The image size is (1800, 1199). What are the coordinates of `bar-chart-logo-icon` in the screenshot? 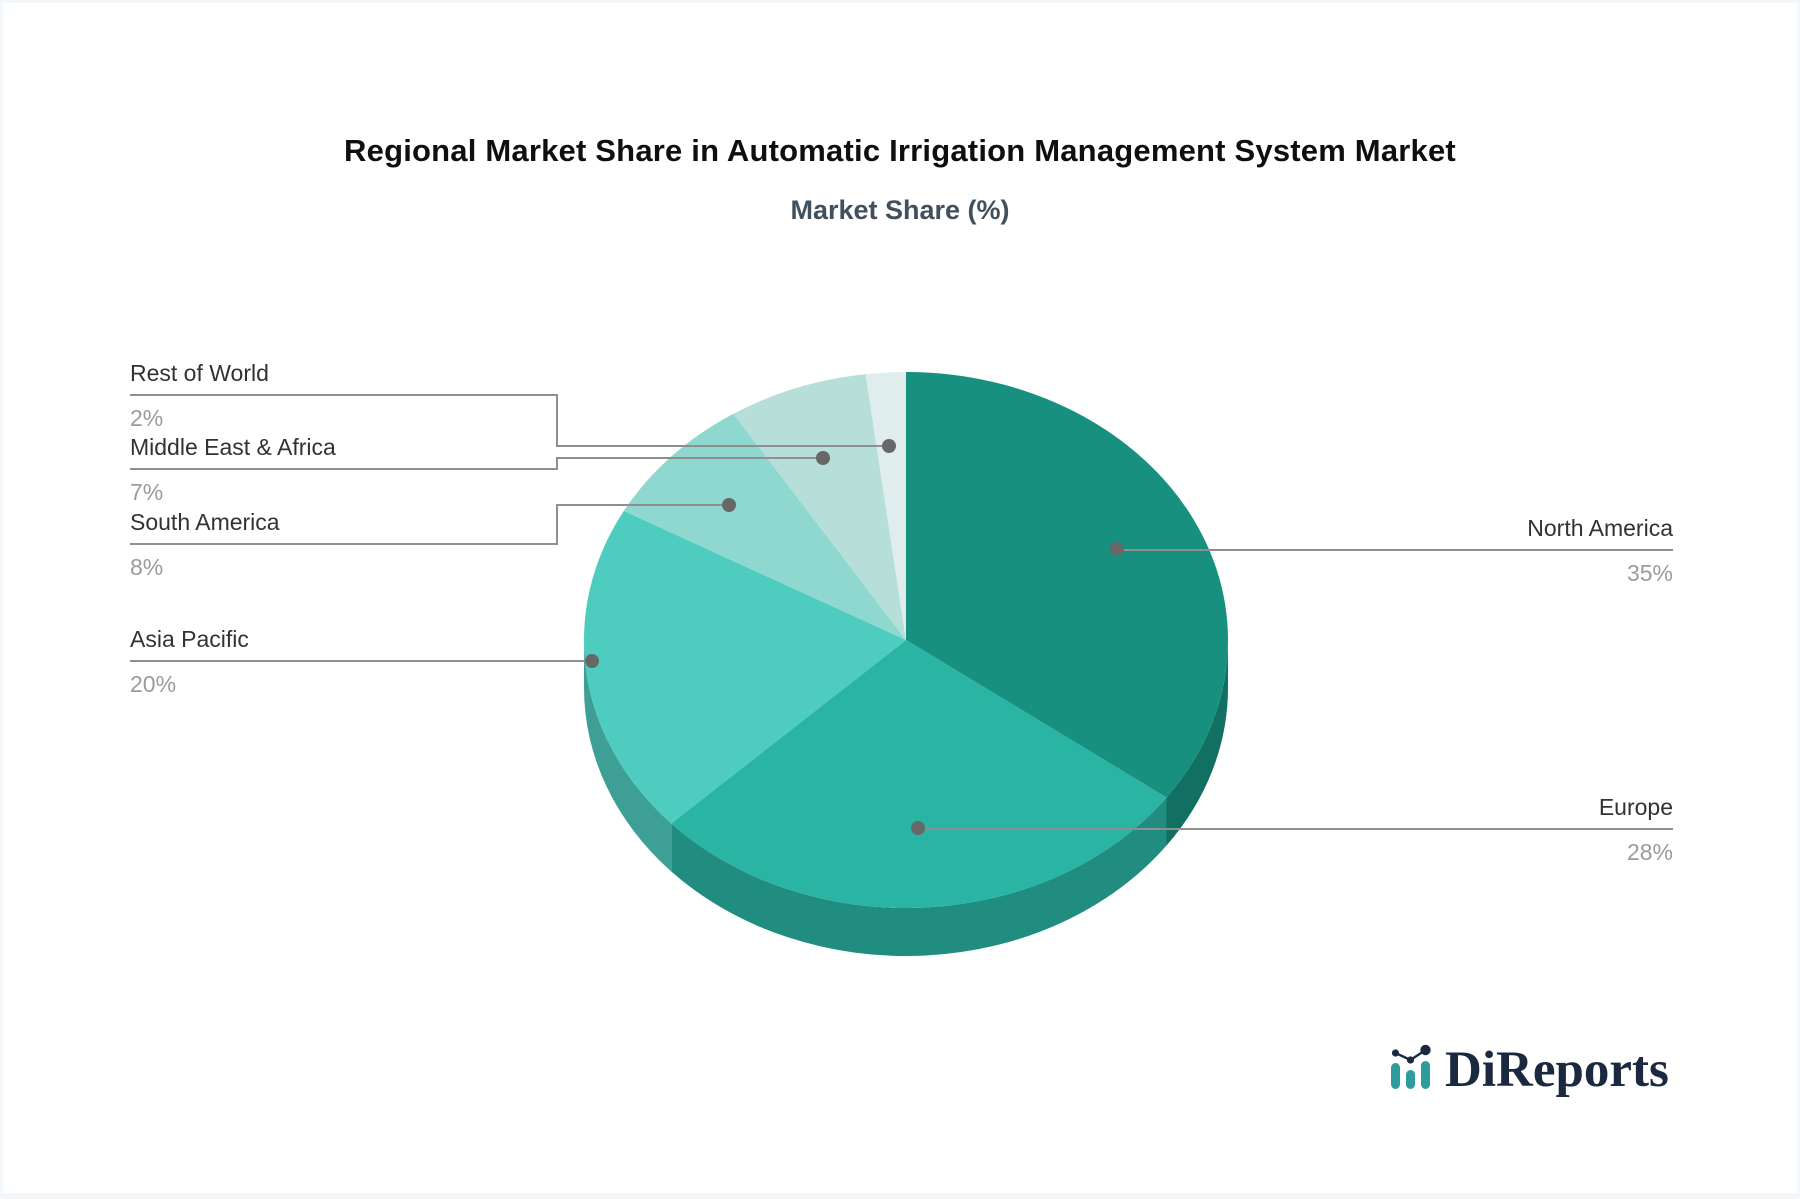 It's located at (1411, 1066).